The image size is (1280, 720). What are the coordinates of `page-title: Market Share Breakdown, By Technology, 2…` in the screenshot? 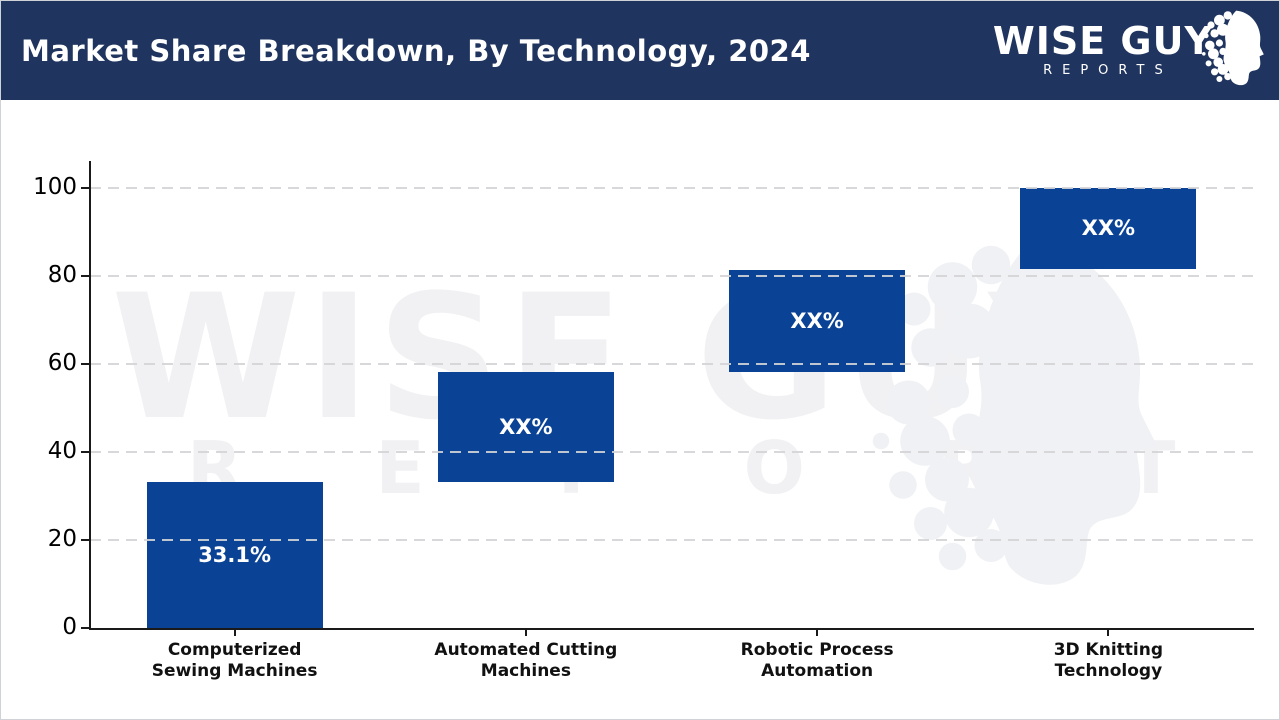 It's located at (416, 51).